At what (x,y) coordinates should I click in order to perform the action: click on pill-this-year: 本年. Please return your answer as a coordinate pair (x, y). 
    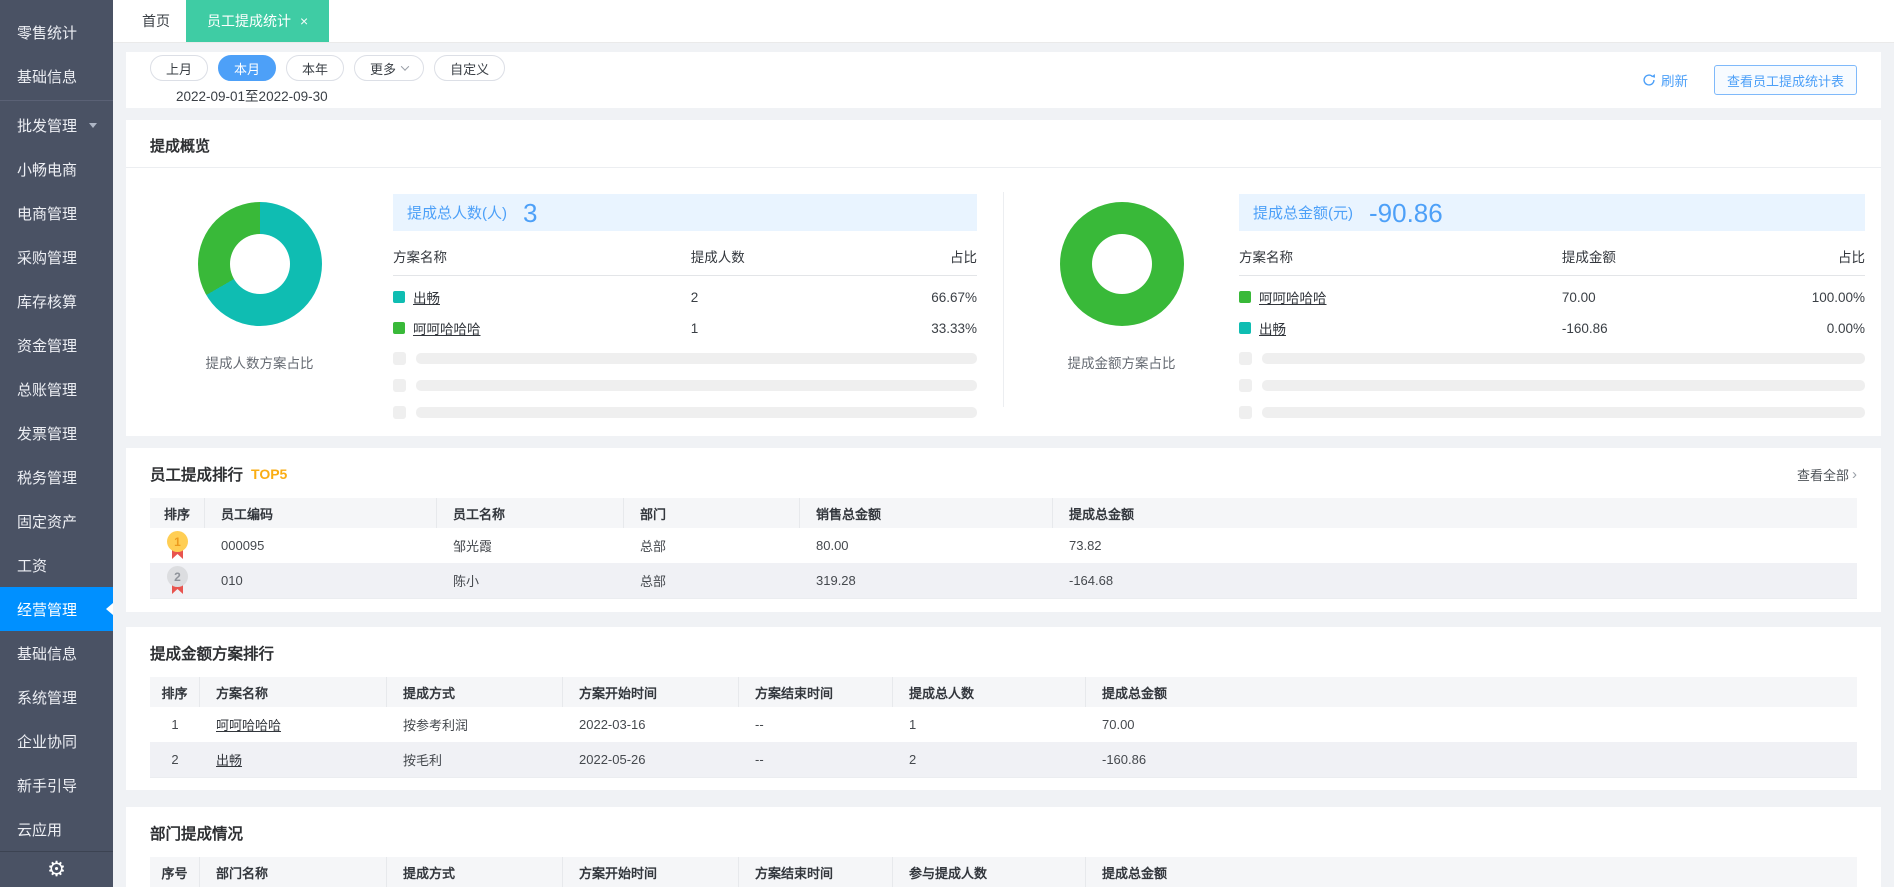
    Looking at the image, I should click on (315, 68).